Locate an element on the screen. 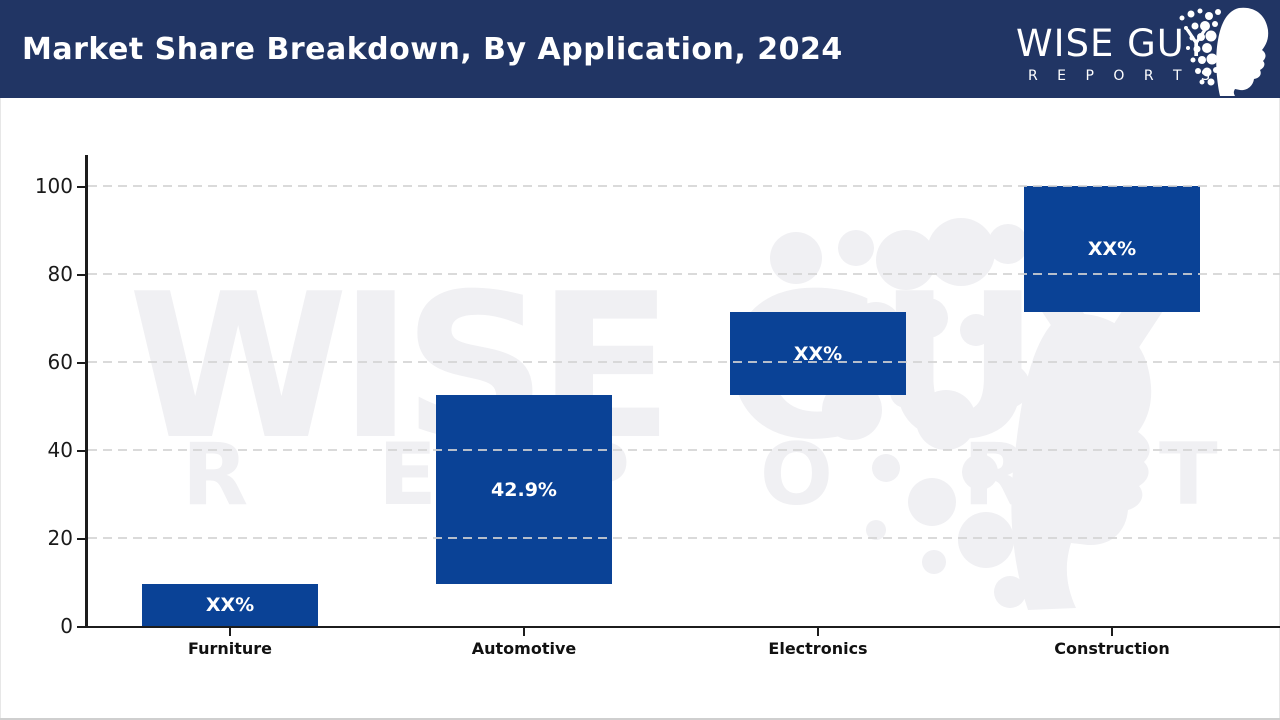  bar-construction: XX% is located at coordinates (1112, 249).